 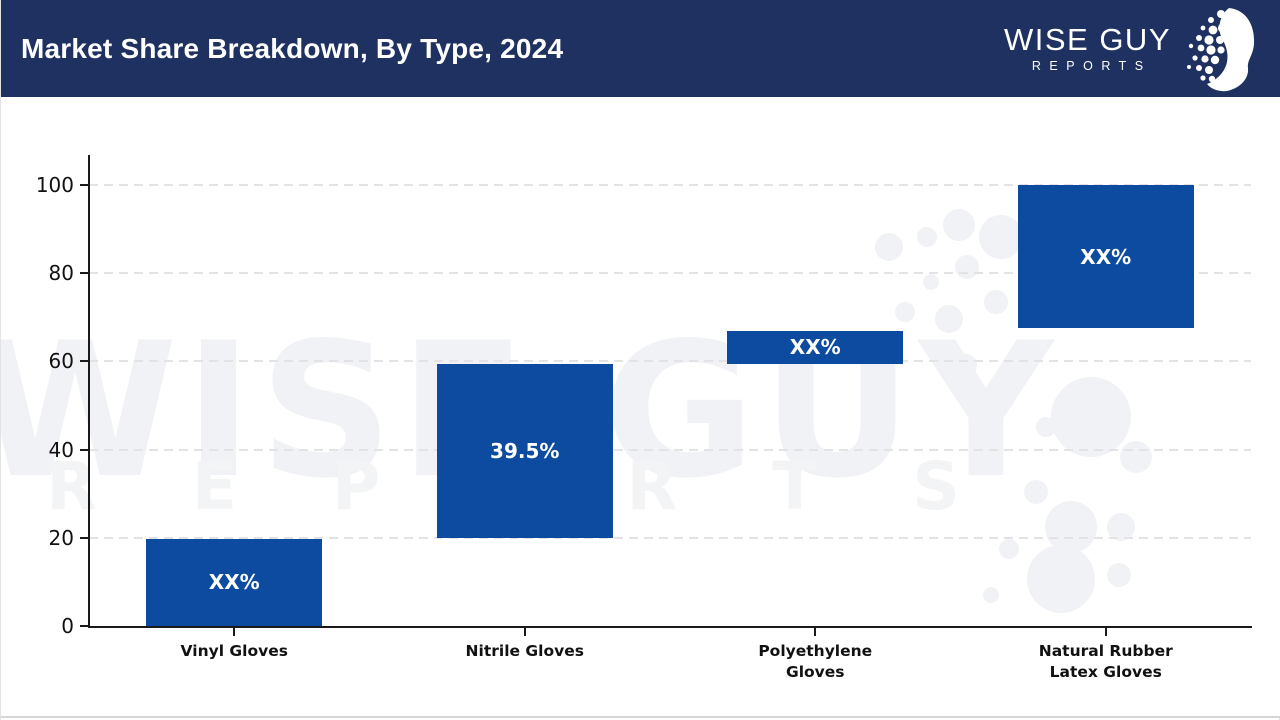 I want to click on y-axis, so click(x=89, y=391).